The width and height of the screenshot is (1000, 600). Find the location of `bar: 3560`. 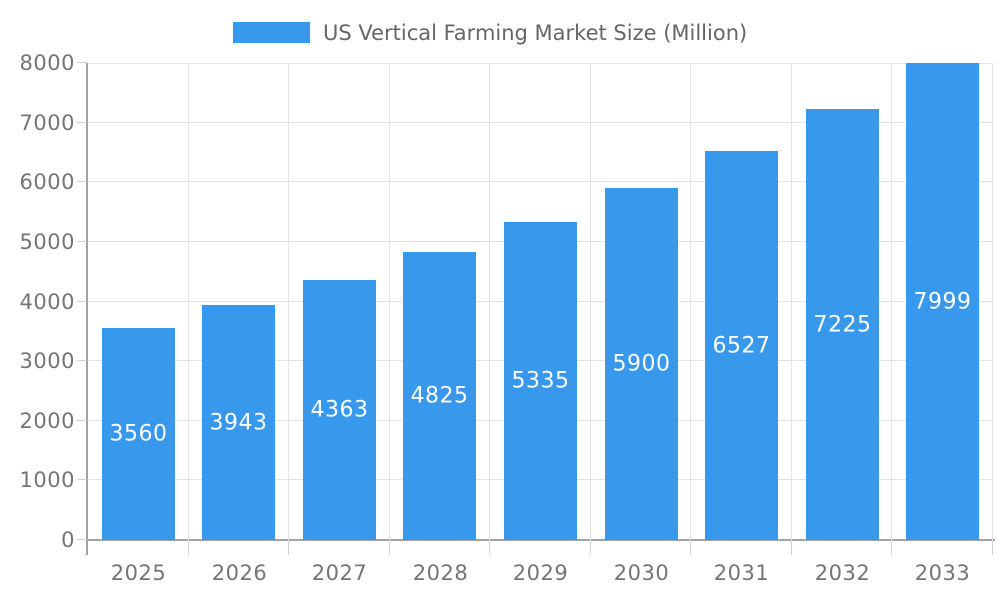

bar: 3560 is located at coordinates (138, 434).